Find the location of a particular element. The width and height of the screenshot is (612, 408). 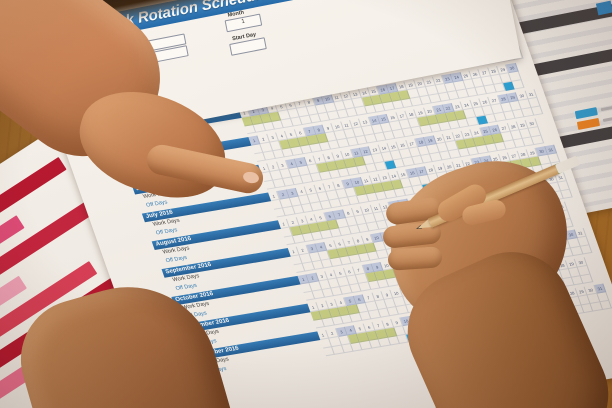

finger is located at coordinates (415, 258).